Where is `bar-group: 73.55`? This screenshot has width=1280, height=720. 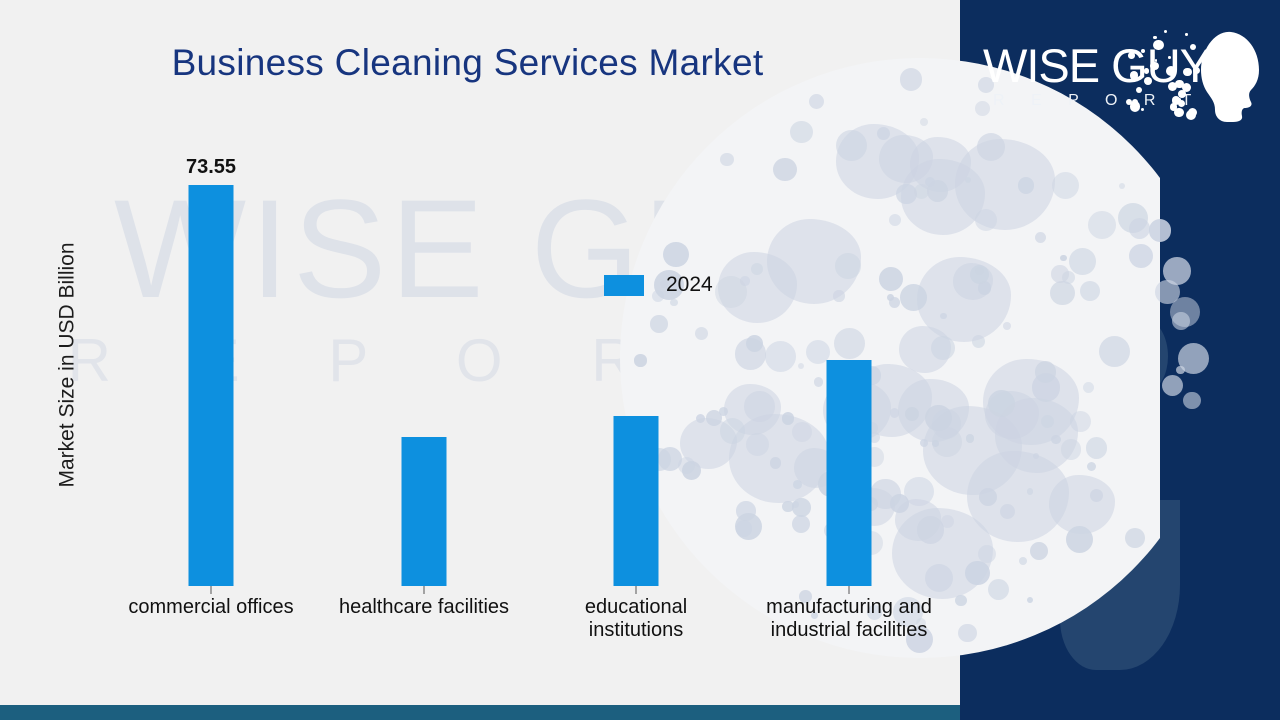 bar-group: 73.55 is located at coordinates (211, 372).